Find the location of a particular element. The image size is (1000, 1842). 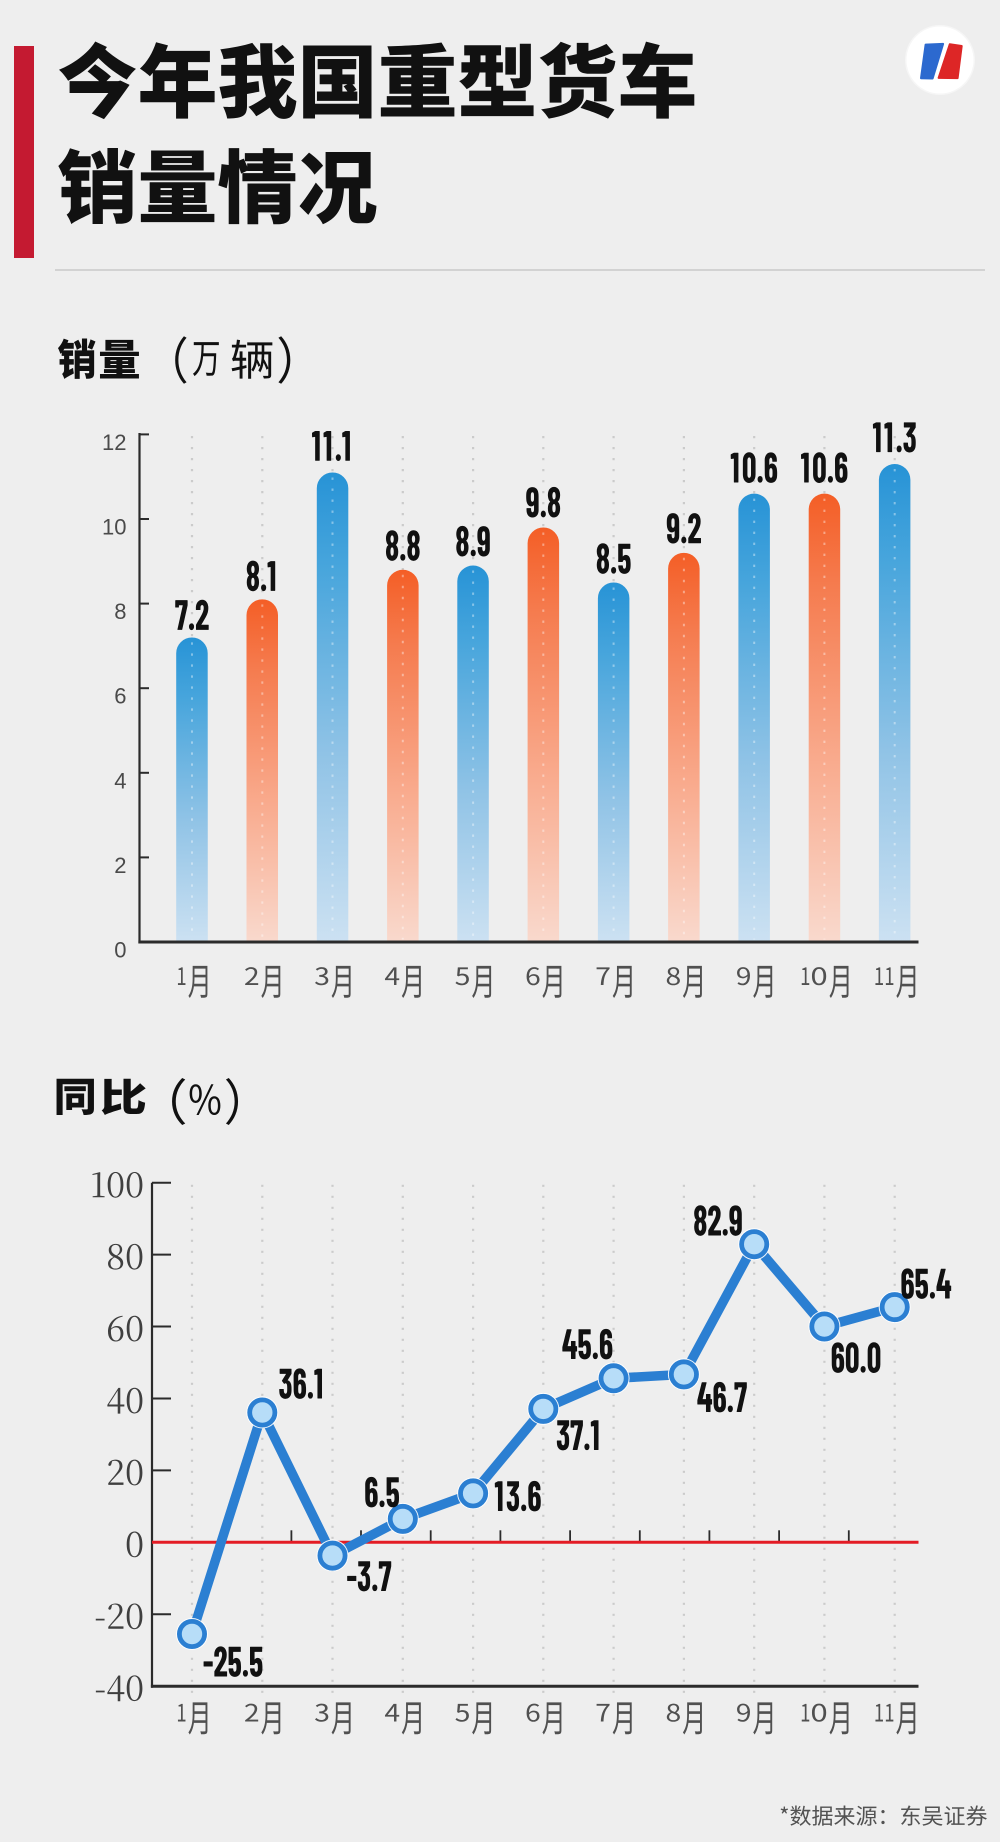

svg-text: 4 is located at coordinates (120, 780).